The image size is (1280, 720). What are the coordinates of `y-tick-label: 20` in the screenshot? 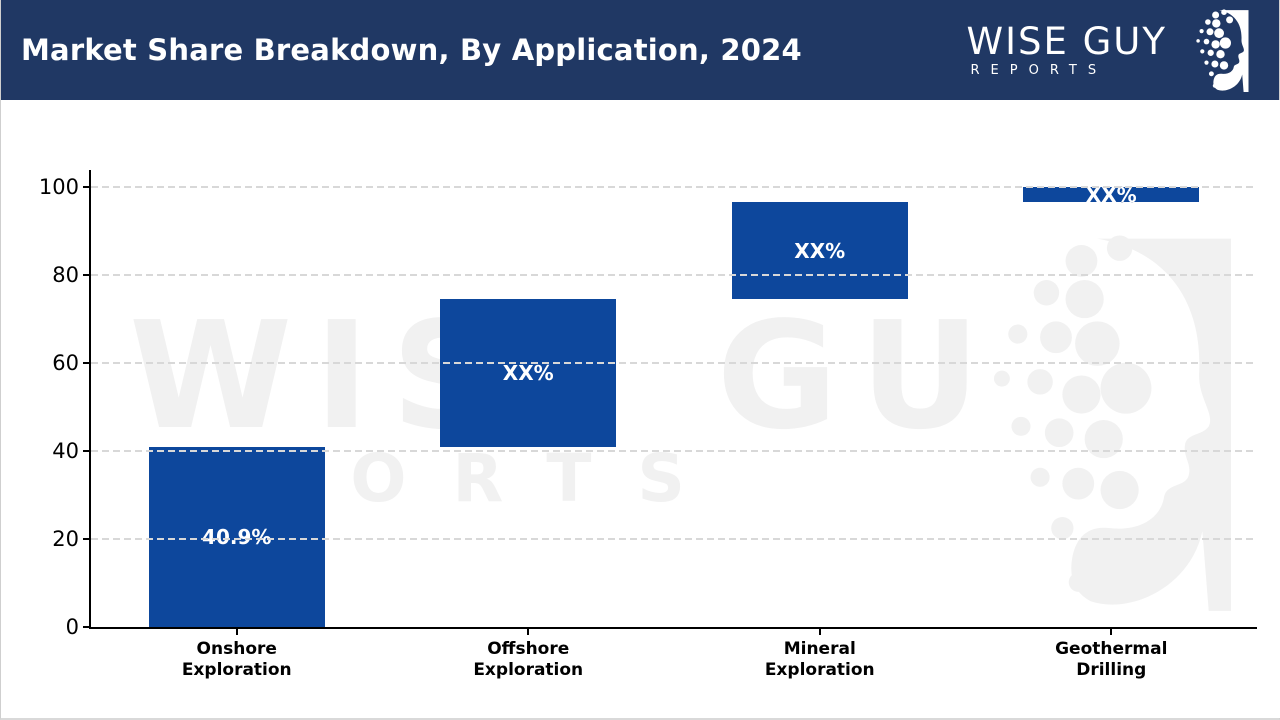 It's located at (65, 539).